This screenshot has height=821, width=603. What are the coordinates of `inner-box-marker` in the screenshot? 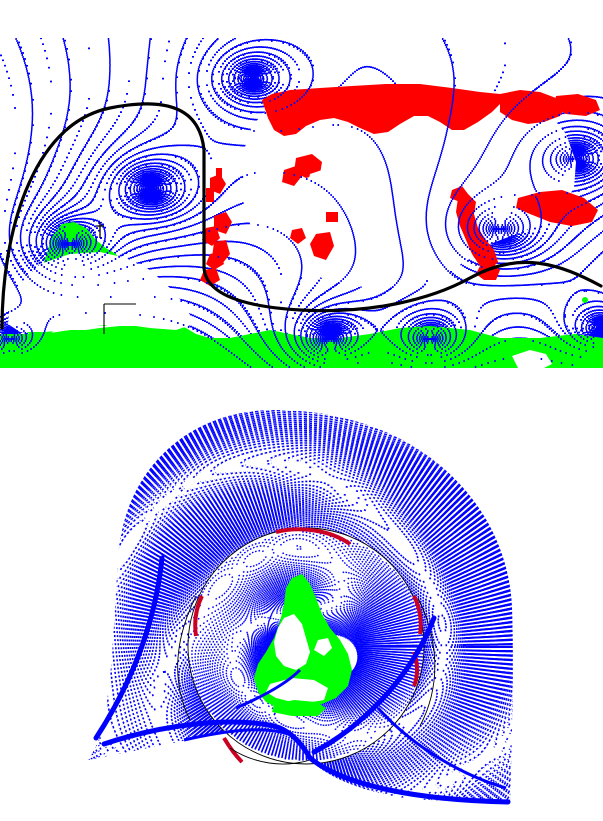 It's located at (119, 318).